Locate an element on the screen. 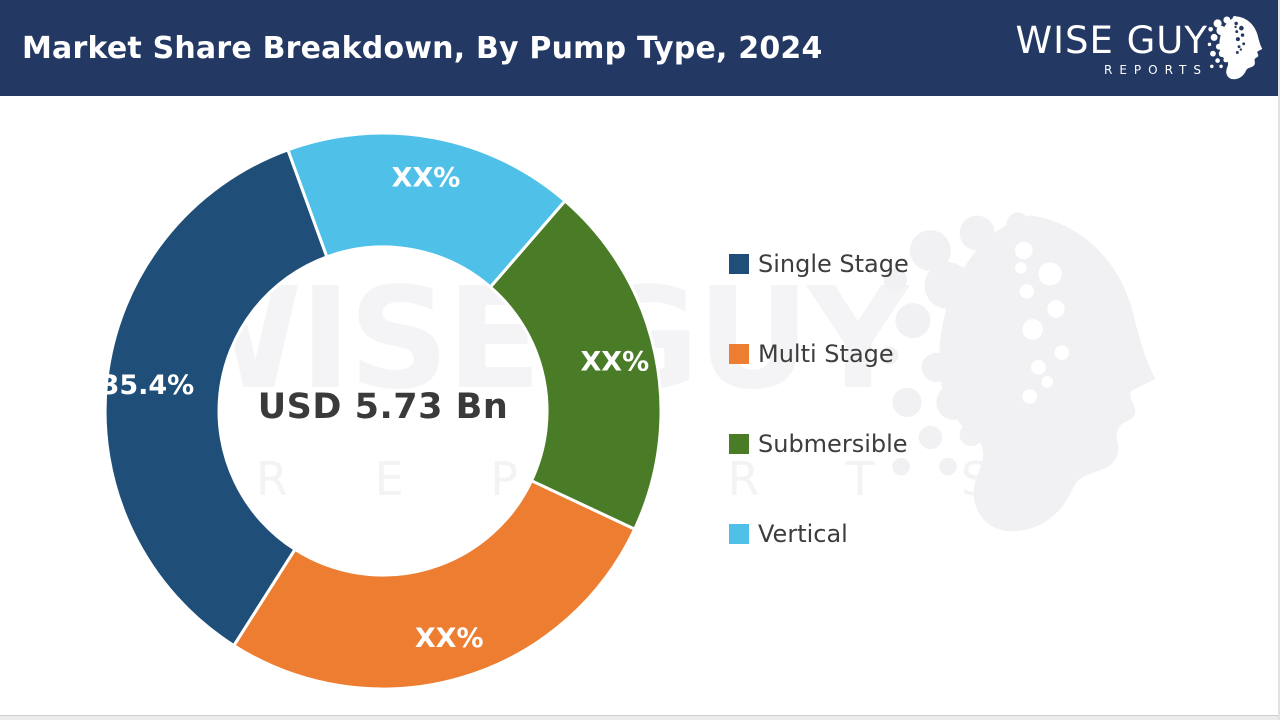 The image size is (1280, 720). legend-swatch-submersible is located at coordinates (739, 444).